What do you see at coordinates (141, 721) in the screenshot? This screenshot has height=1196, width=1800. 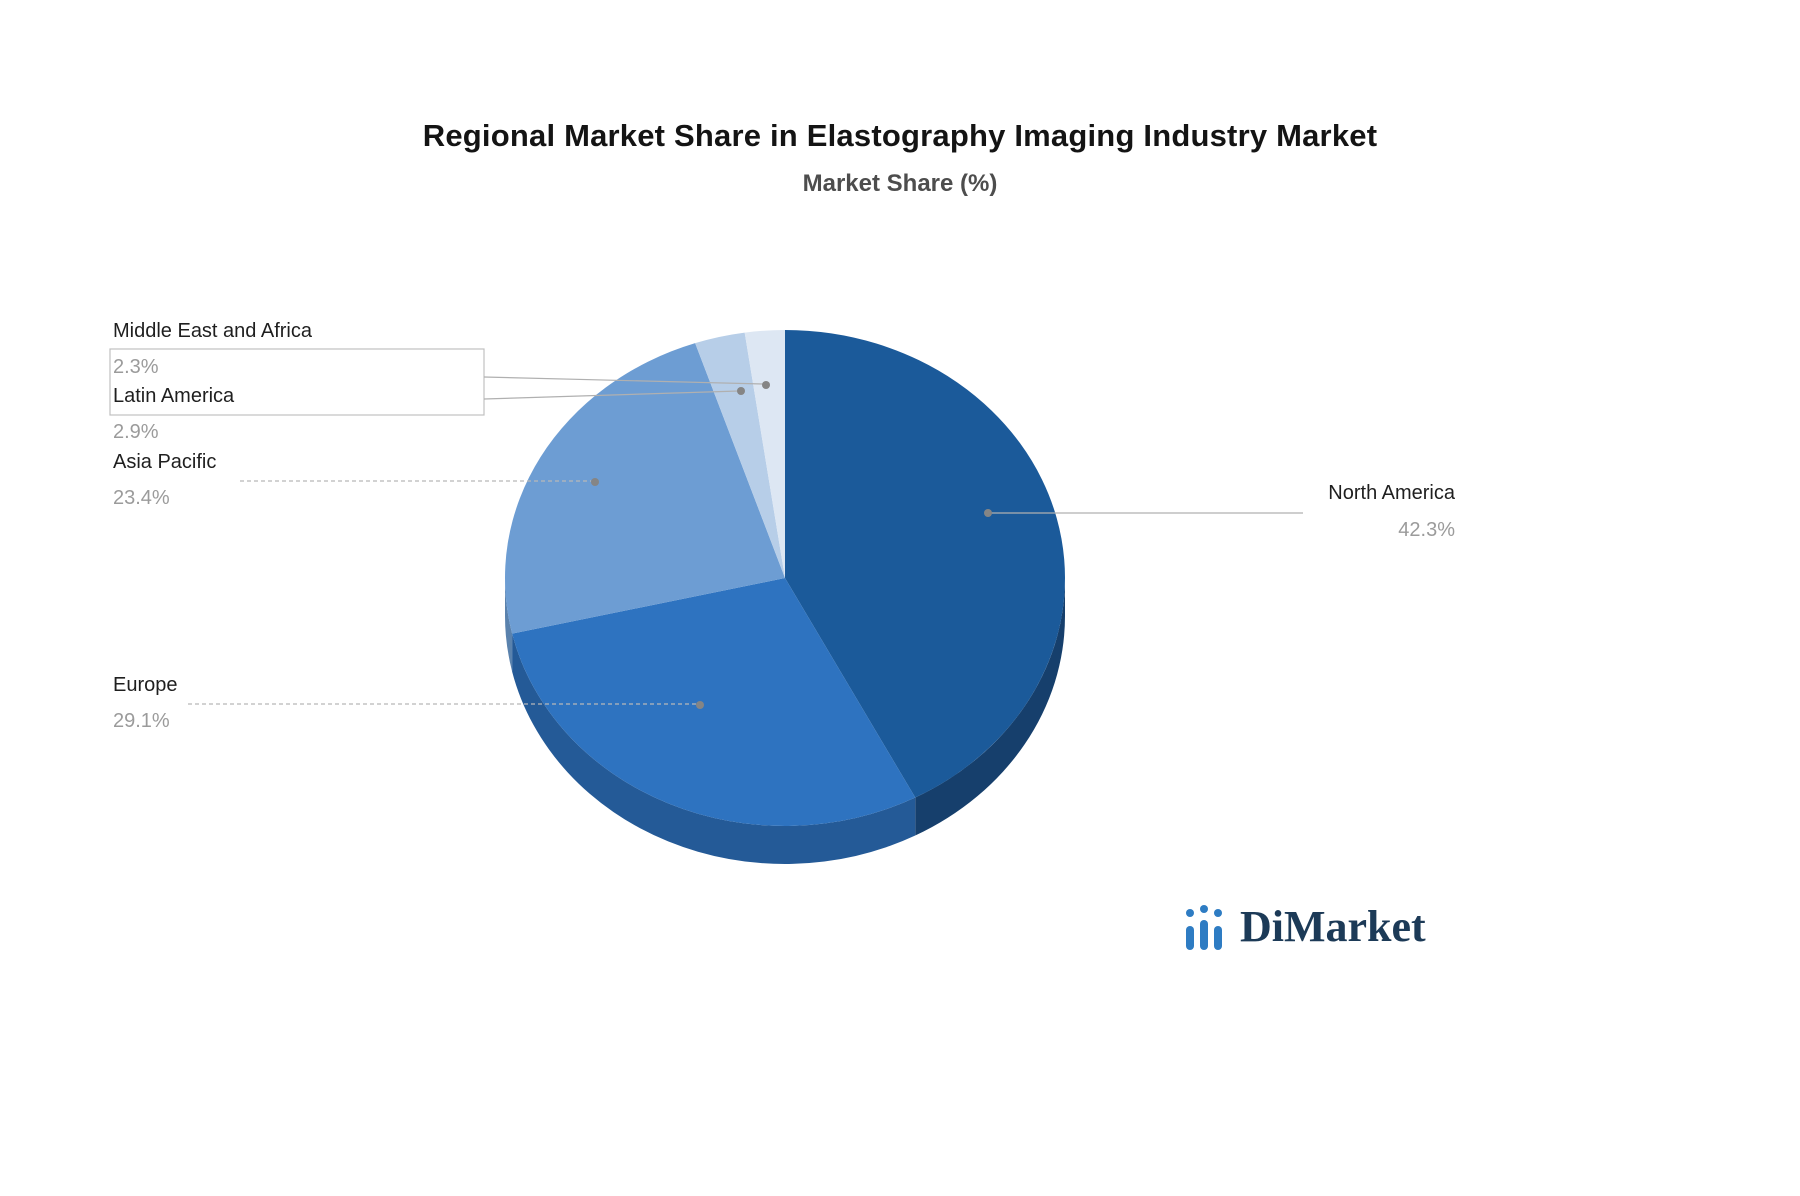 I see `slice-value-europe: 29.1%` at bounding box center [141, 721].